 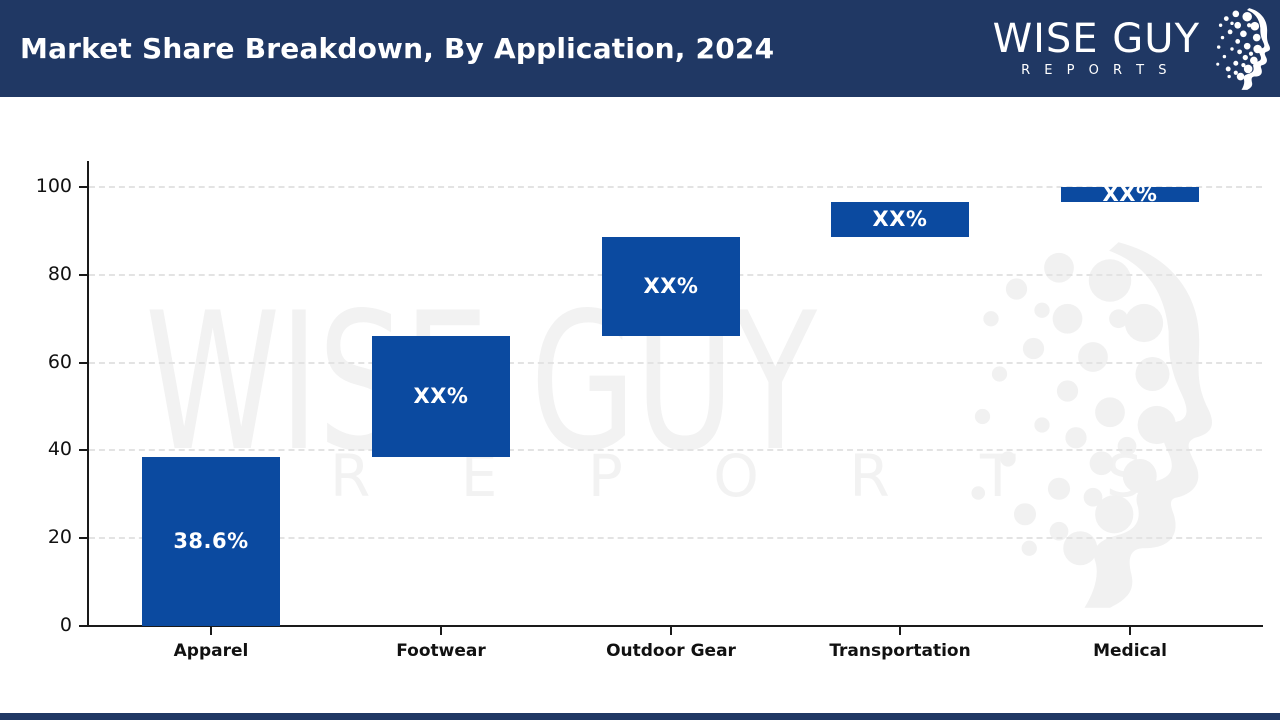 I want to click on bar-label-outdoor-gear: XX%, so click(x=671, y=286).